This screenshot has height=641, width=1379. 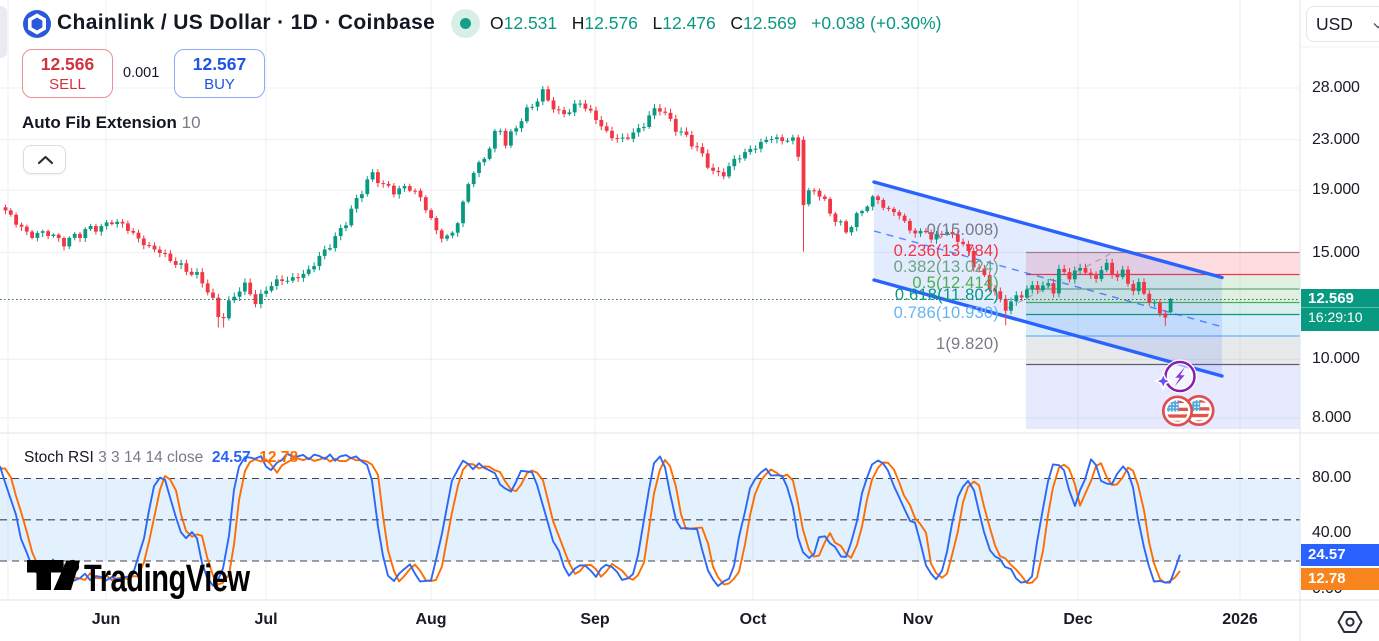 What do you see at coordinates (946, 251) in the screenshot?
I see `svg-text: 0.236(13.784)` at bounding box center [946, 251].